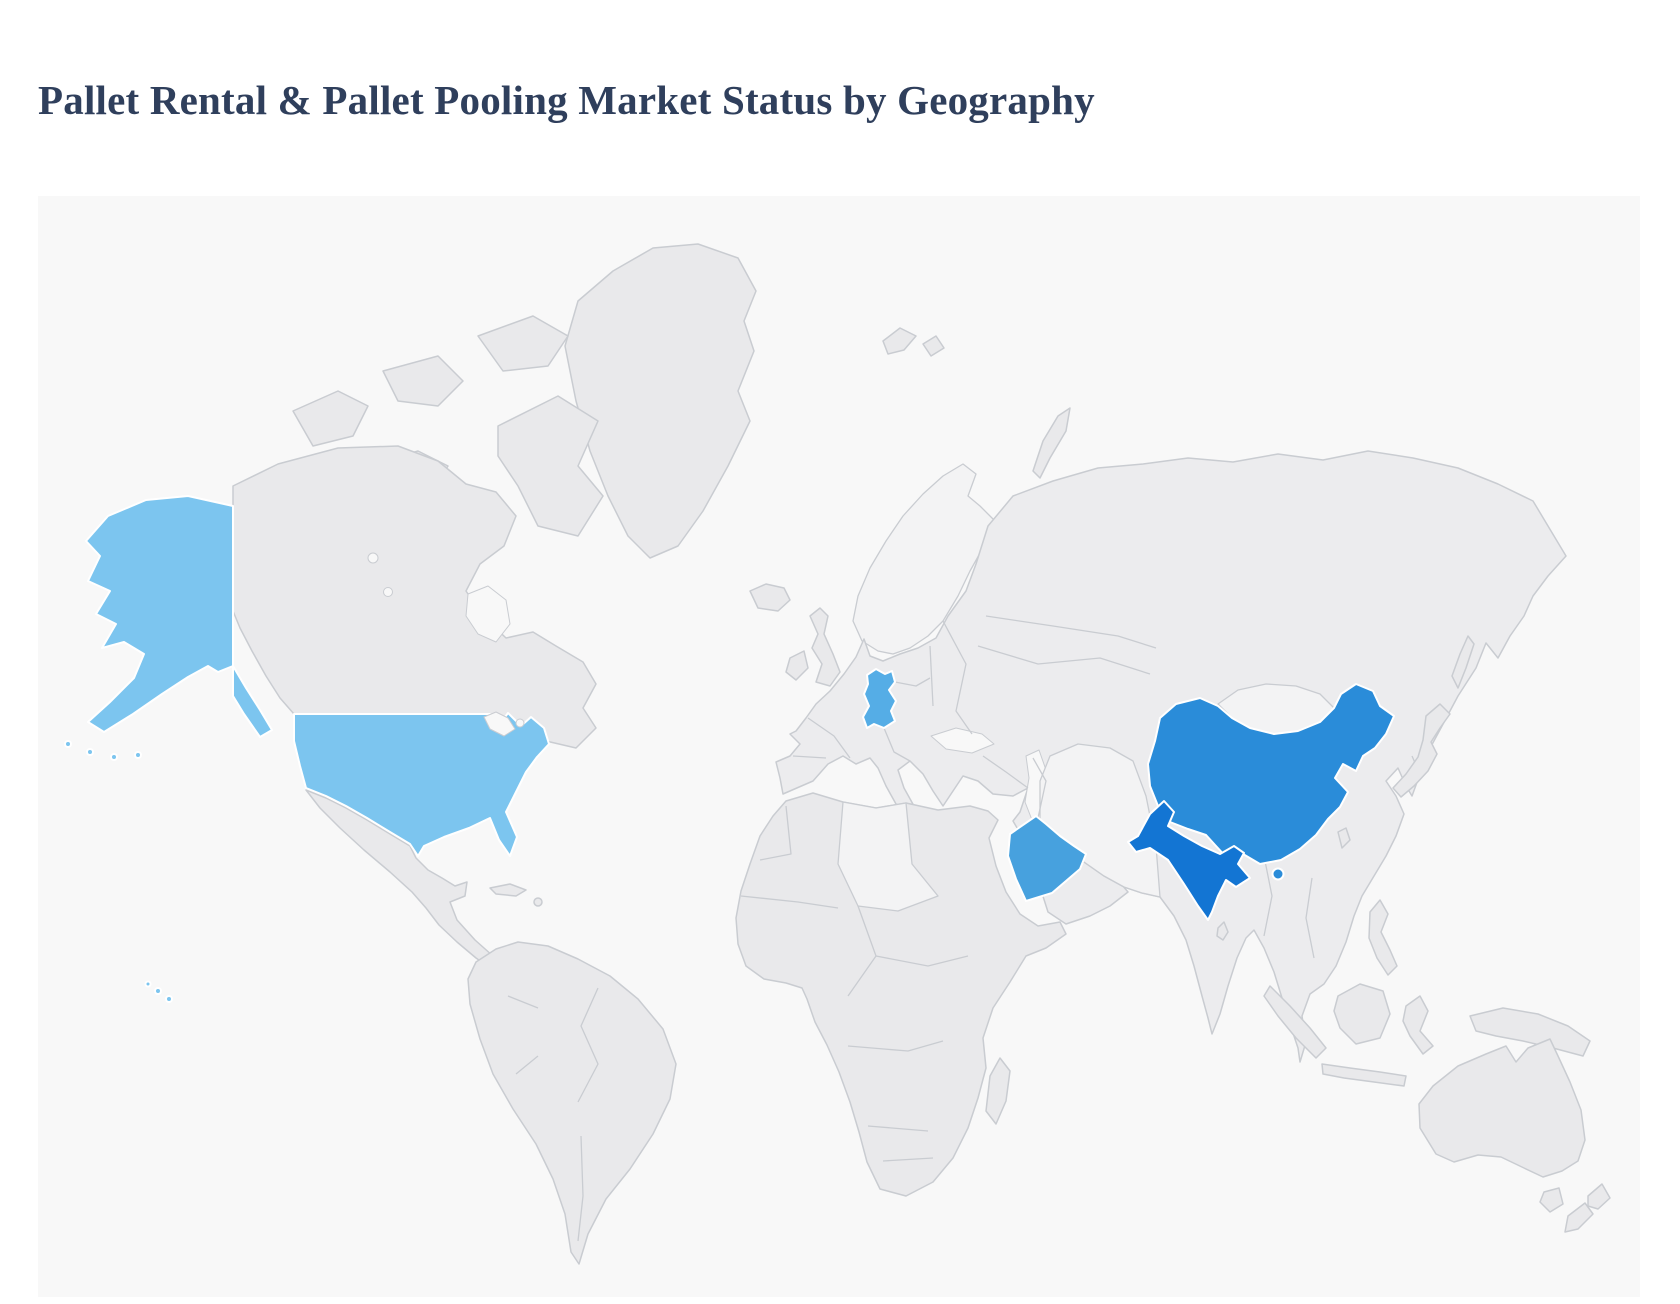 The width and height of the screenshot is (1680, 1304). Describe the element at coordinates (1189, 860) in the screenshot. I see `country-shape-india` at that location.